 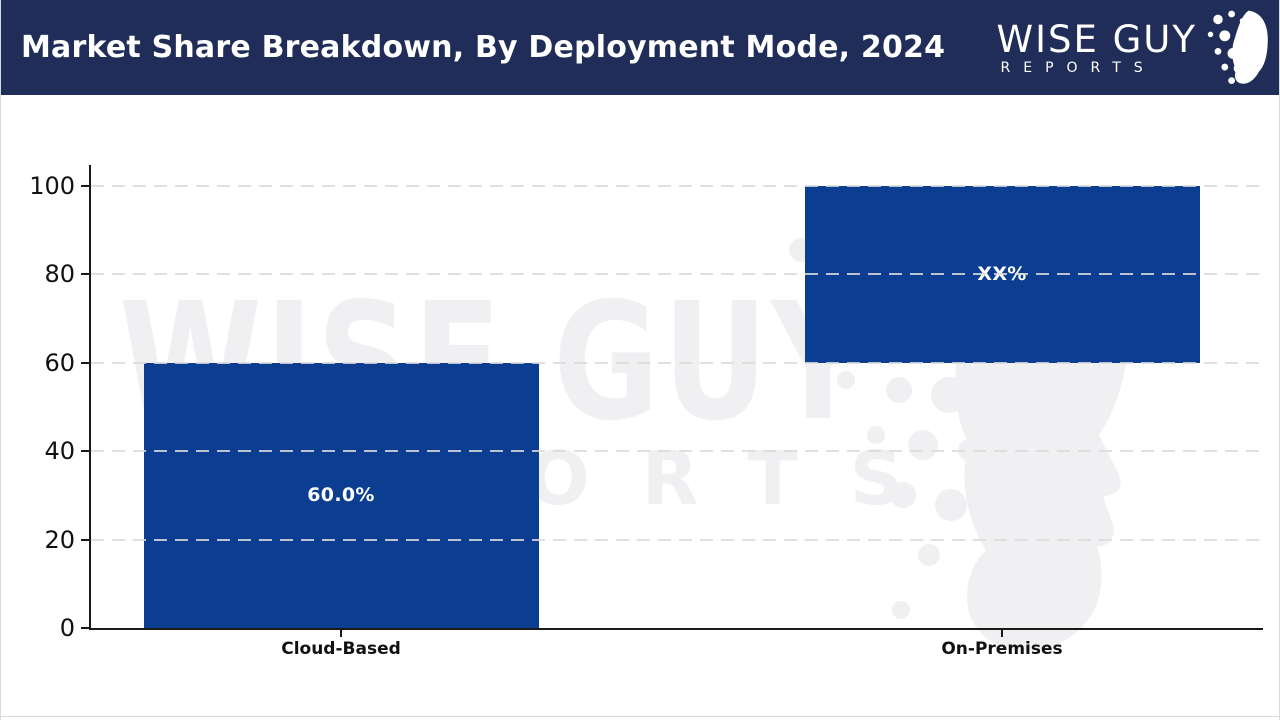 I want to click on wiseguy-logo-text: WISE GUY REPORTS, so click(x=1097, y=48).